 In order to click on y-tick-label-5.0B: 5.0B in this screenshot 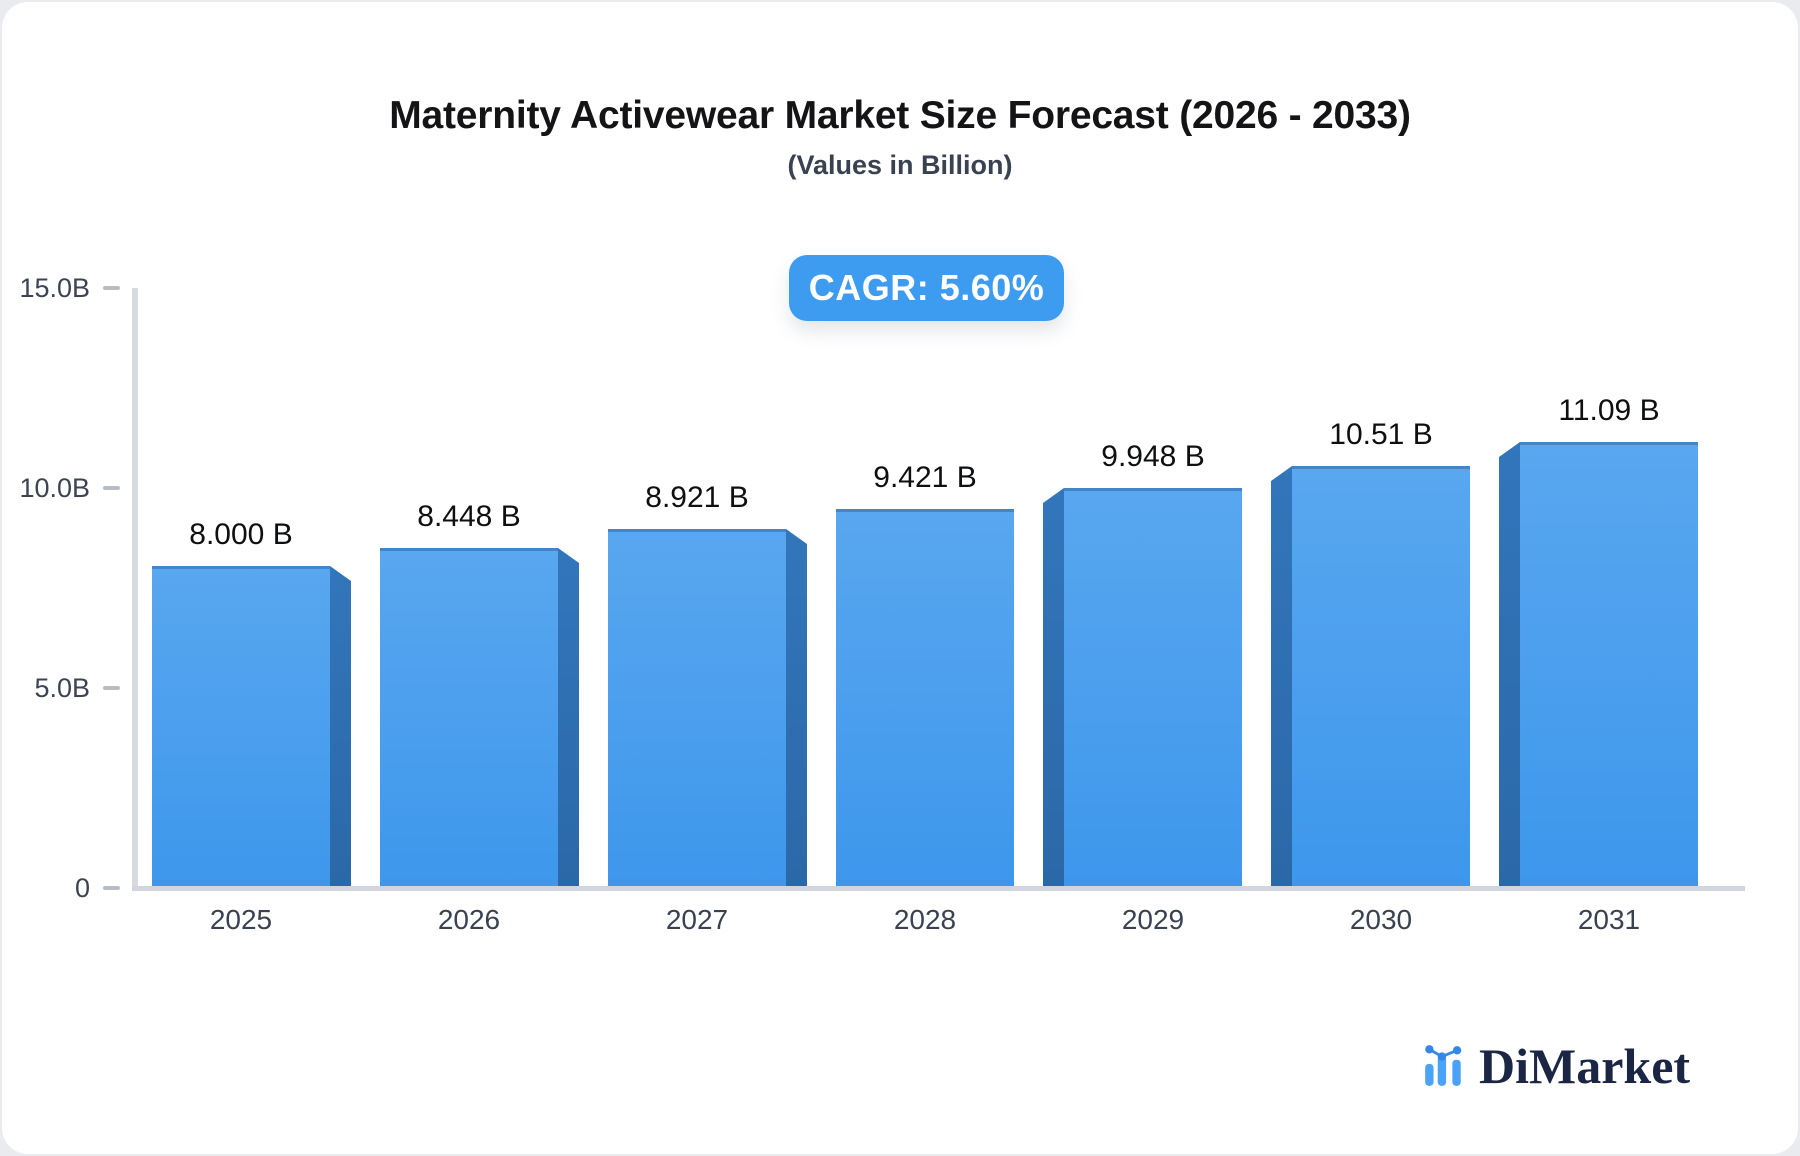, I will do `click(62, 688)`.